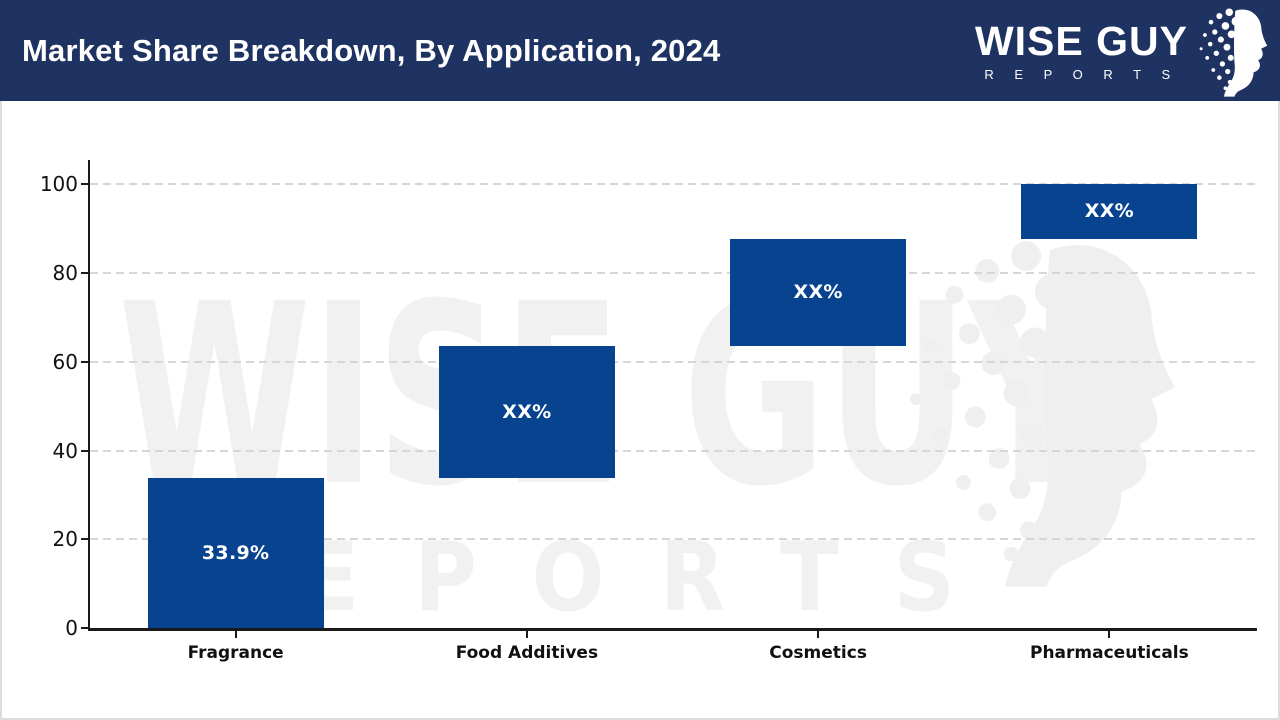 The height and width of the screenshot is (720, 1280). I want to click on y-tick-label-100: 100, so click(58, 184).